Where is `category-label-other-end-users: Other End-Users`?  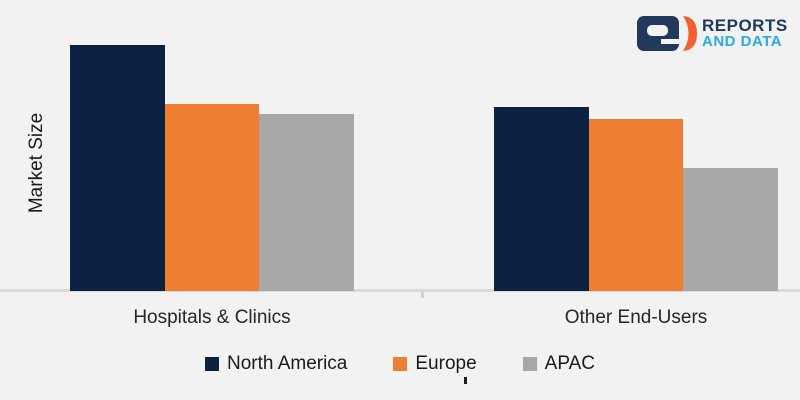
category-label-other-end-users: Other End-Users is located at coordinates (636, 317).